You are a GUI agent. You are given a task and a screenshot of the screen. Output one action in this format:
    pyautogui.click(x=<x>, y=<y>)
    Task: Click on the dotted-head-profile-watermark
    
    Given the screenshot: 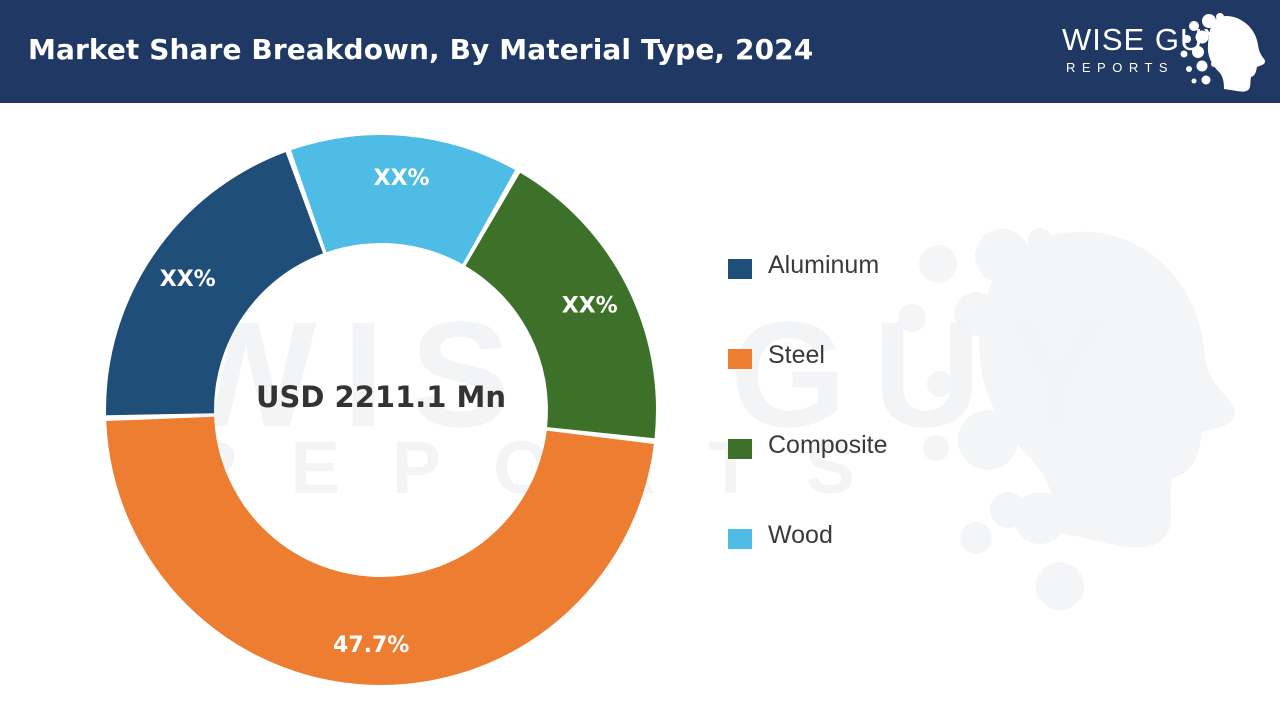 What is the action you would take?
    pyautogui.click(x=1066, y=419)
    